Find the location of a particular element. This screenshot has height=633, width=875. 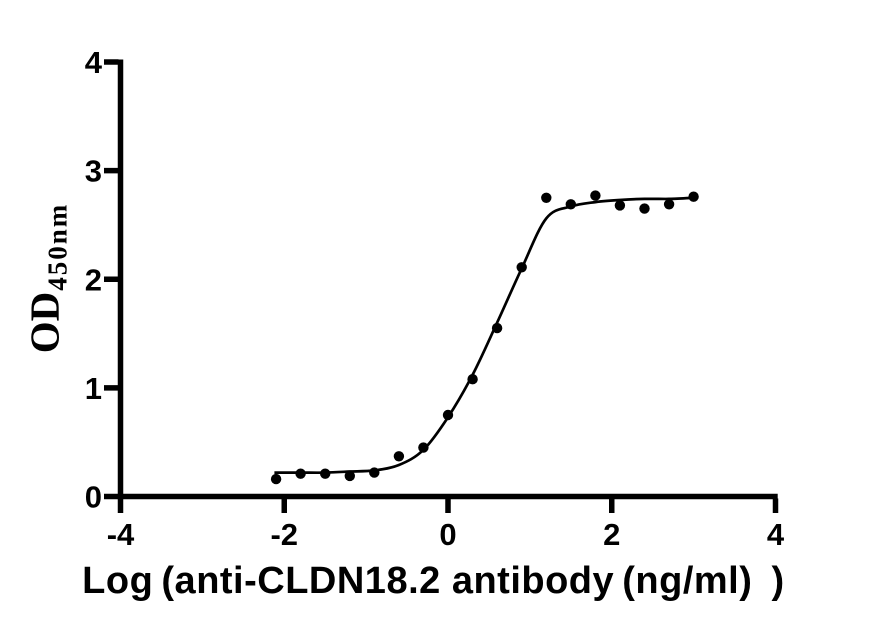

x-tick-label: -2 is located at coordinates (284, 534).